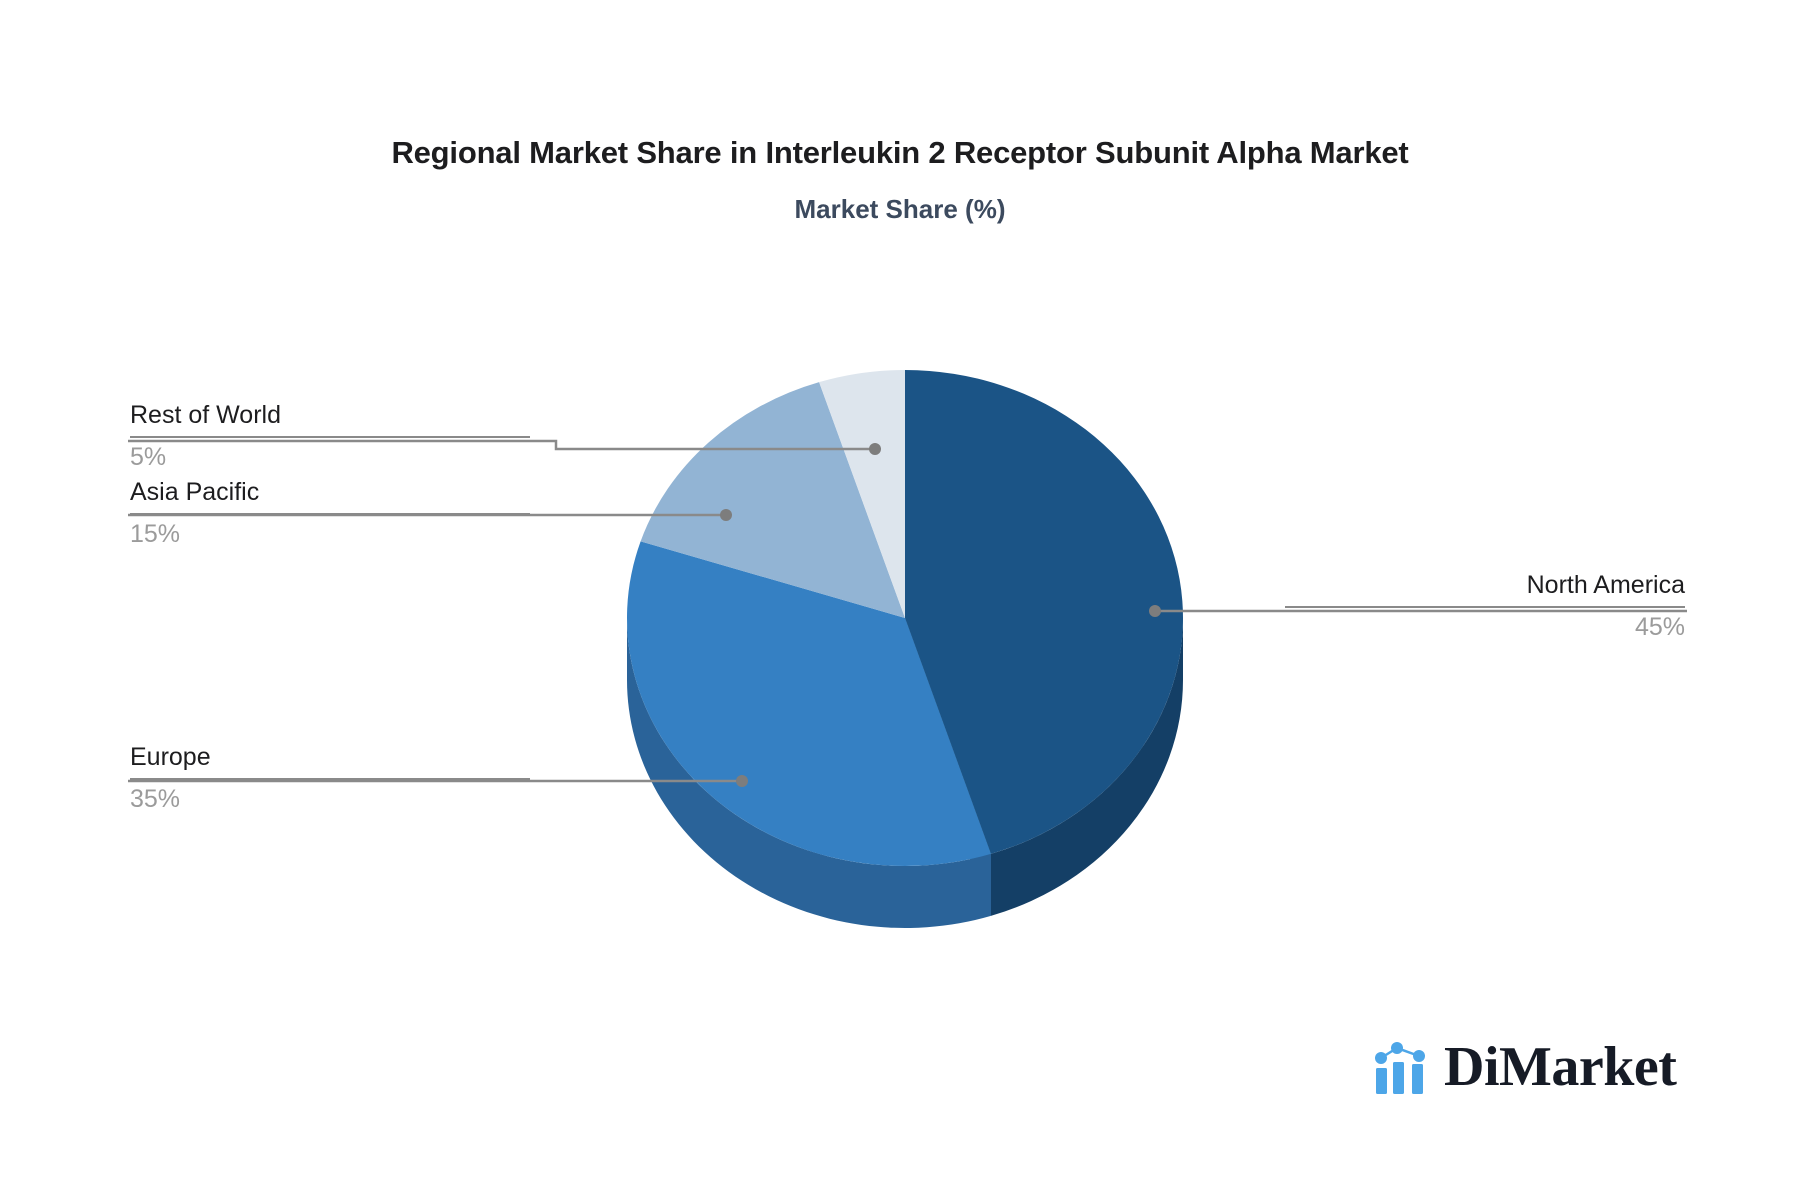  What do you see at coordinates (148, 457) in the screenshot?
I see `callout-value-rest-of-world: 5%` at bounding box center [148, 457].